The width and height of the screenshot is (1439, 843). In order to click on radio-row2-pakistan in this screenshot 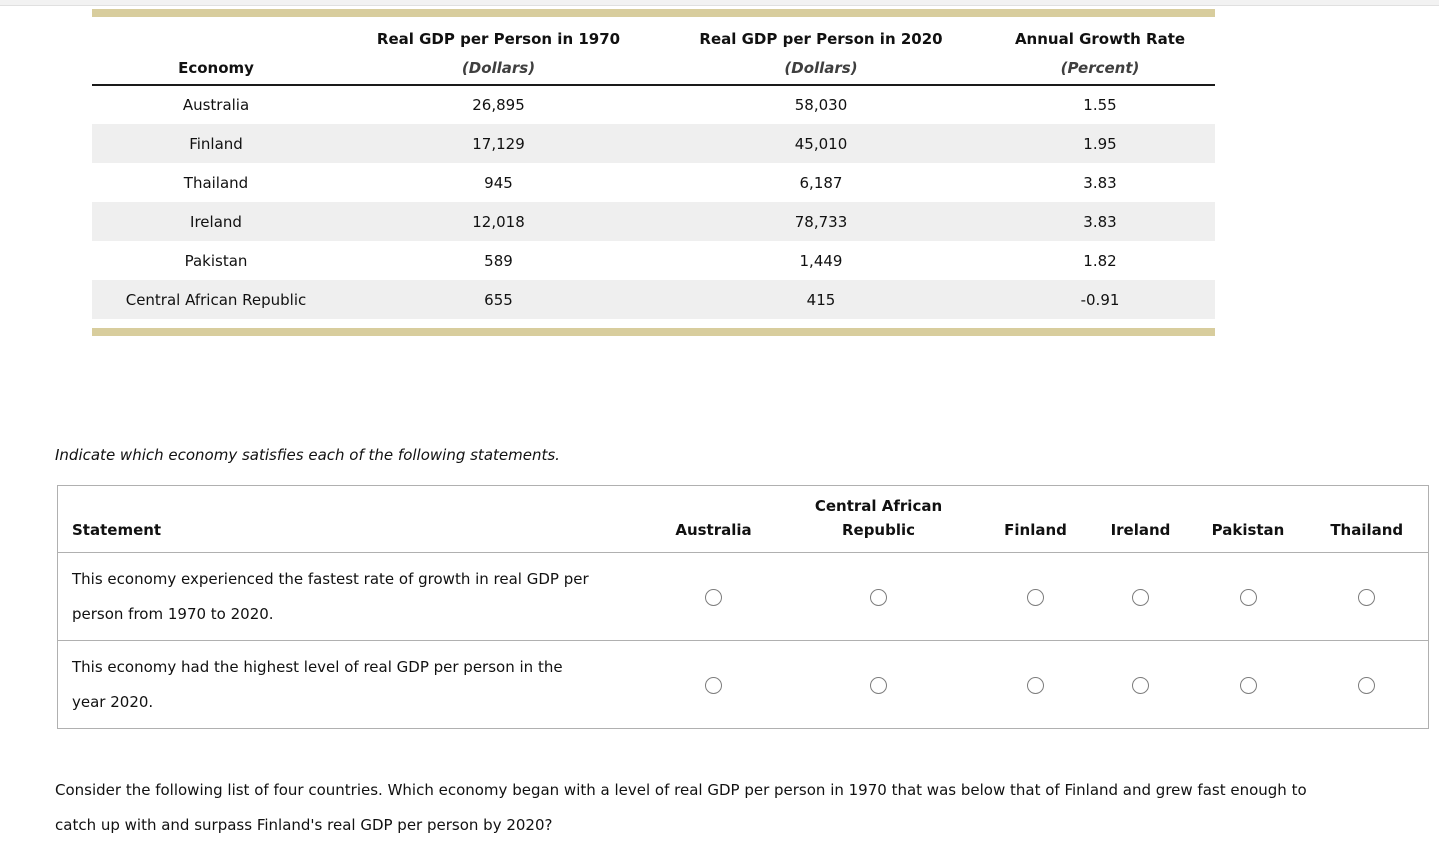, I will do `click(1248, 685)`.